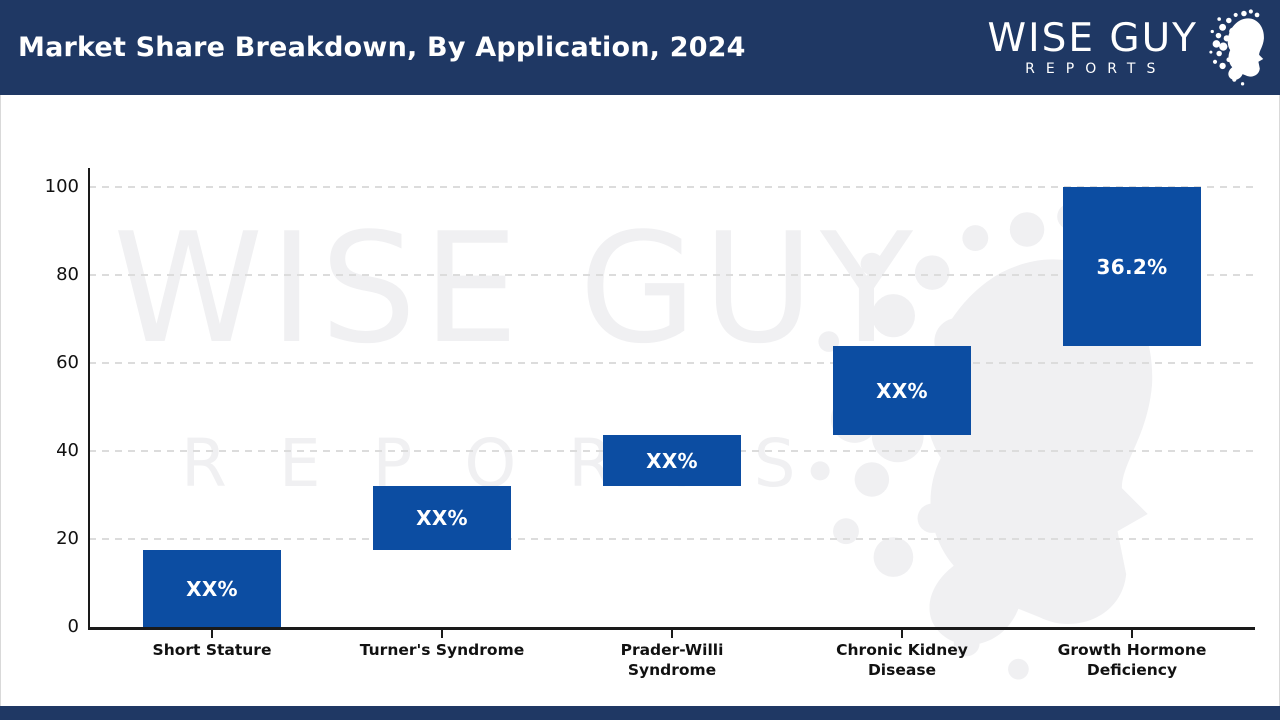 This screenshot has height=720, width=1280. What do you see at coordinates (672, 634) in the screenshot?
I see `x-tick-prader-willi-syndrome` at bounding box center [672, 634].